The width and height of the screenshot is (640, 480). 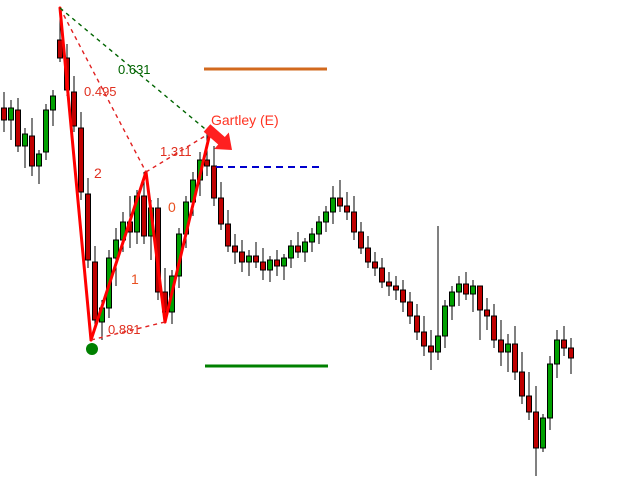 What do you see at coordinates (172, 207) in the screenshot?
I see `ratio-label: 0` at bounding box center [172, 207].